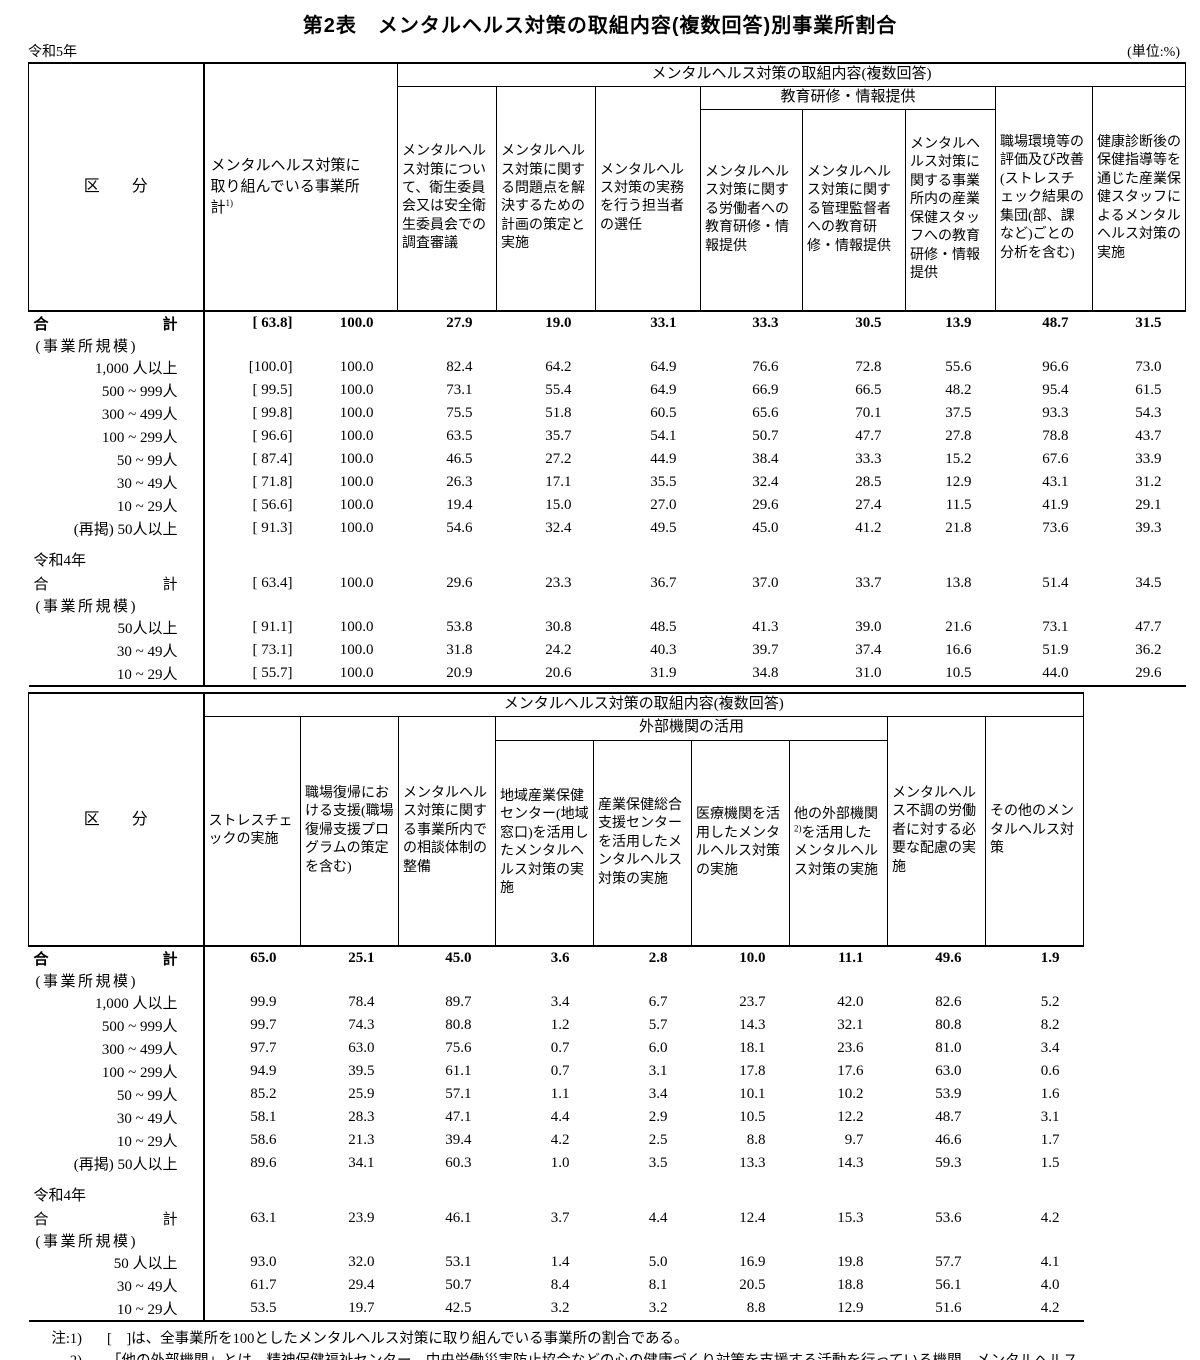  Describe the element at coordinates (658, 1285) in the screenshot. I see `value-cell: 8.1` at that location.